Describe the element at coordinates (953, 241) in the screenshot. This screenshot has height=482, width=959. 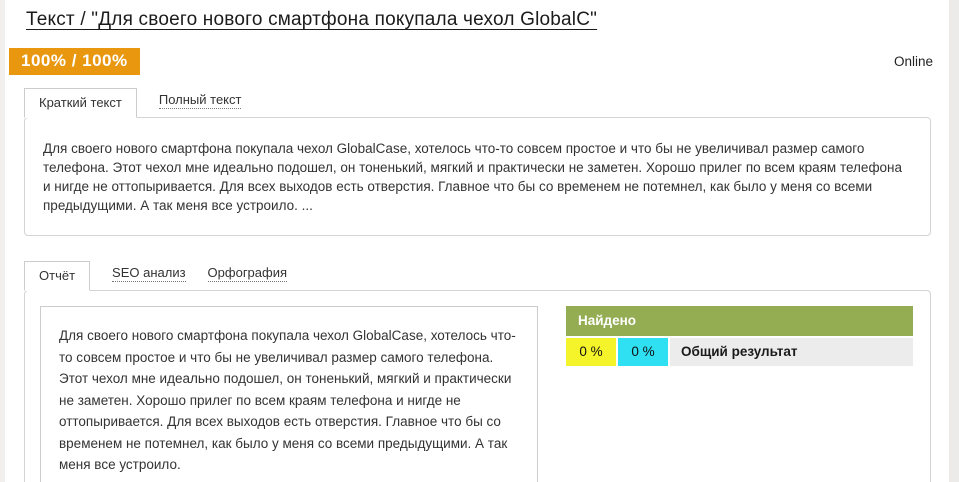
I see `right-edge-strip` at that location.